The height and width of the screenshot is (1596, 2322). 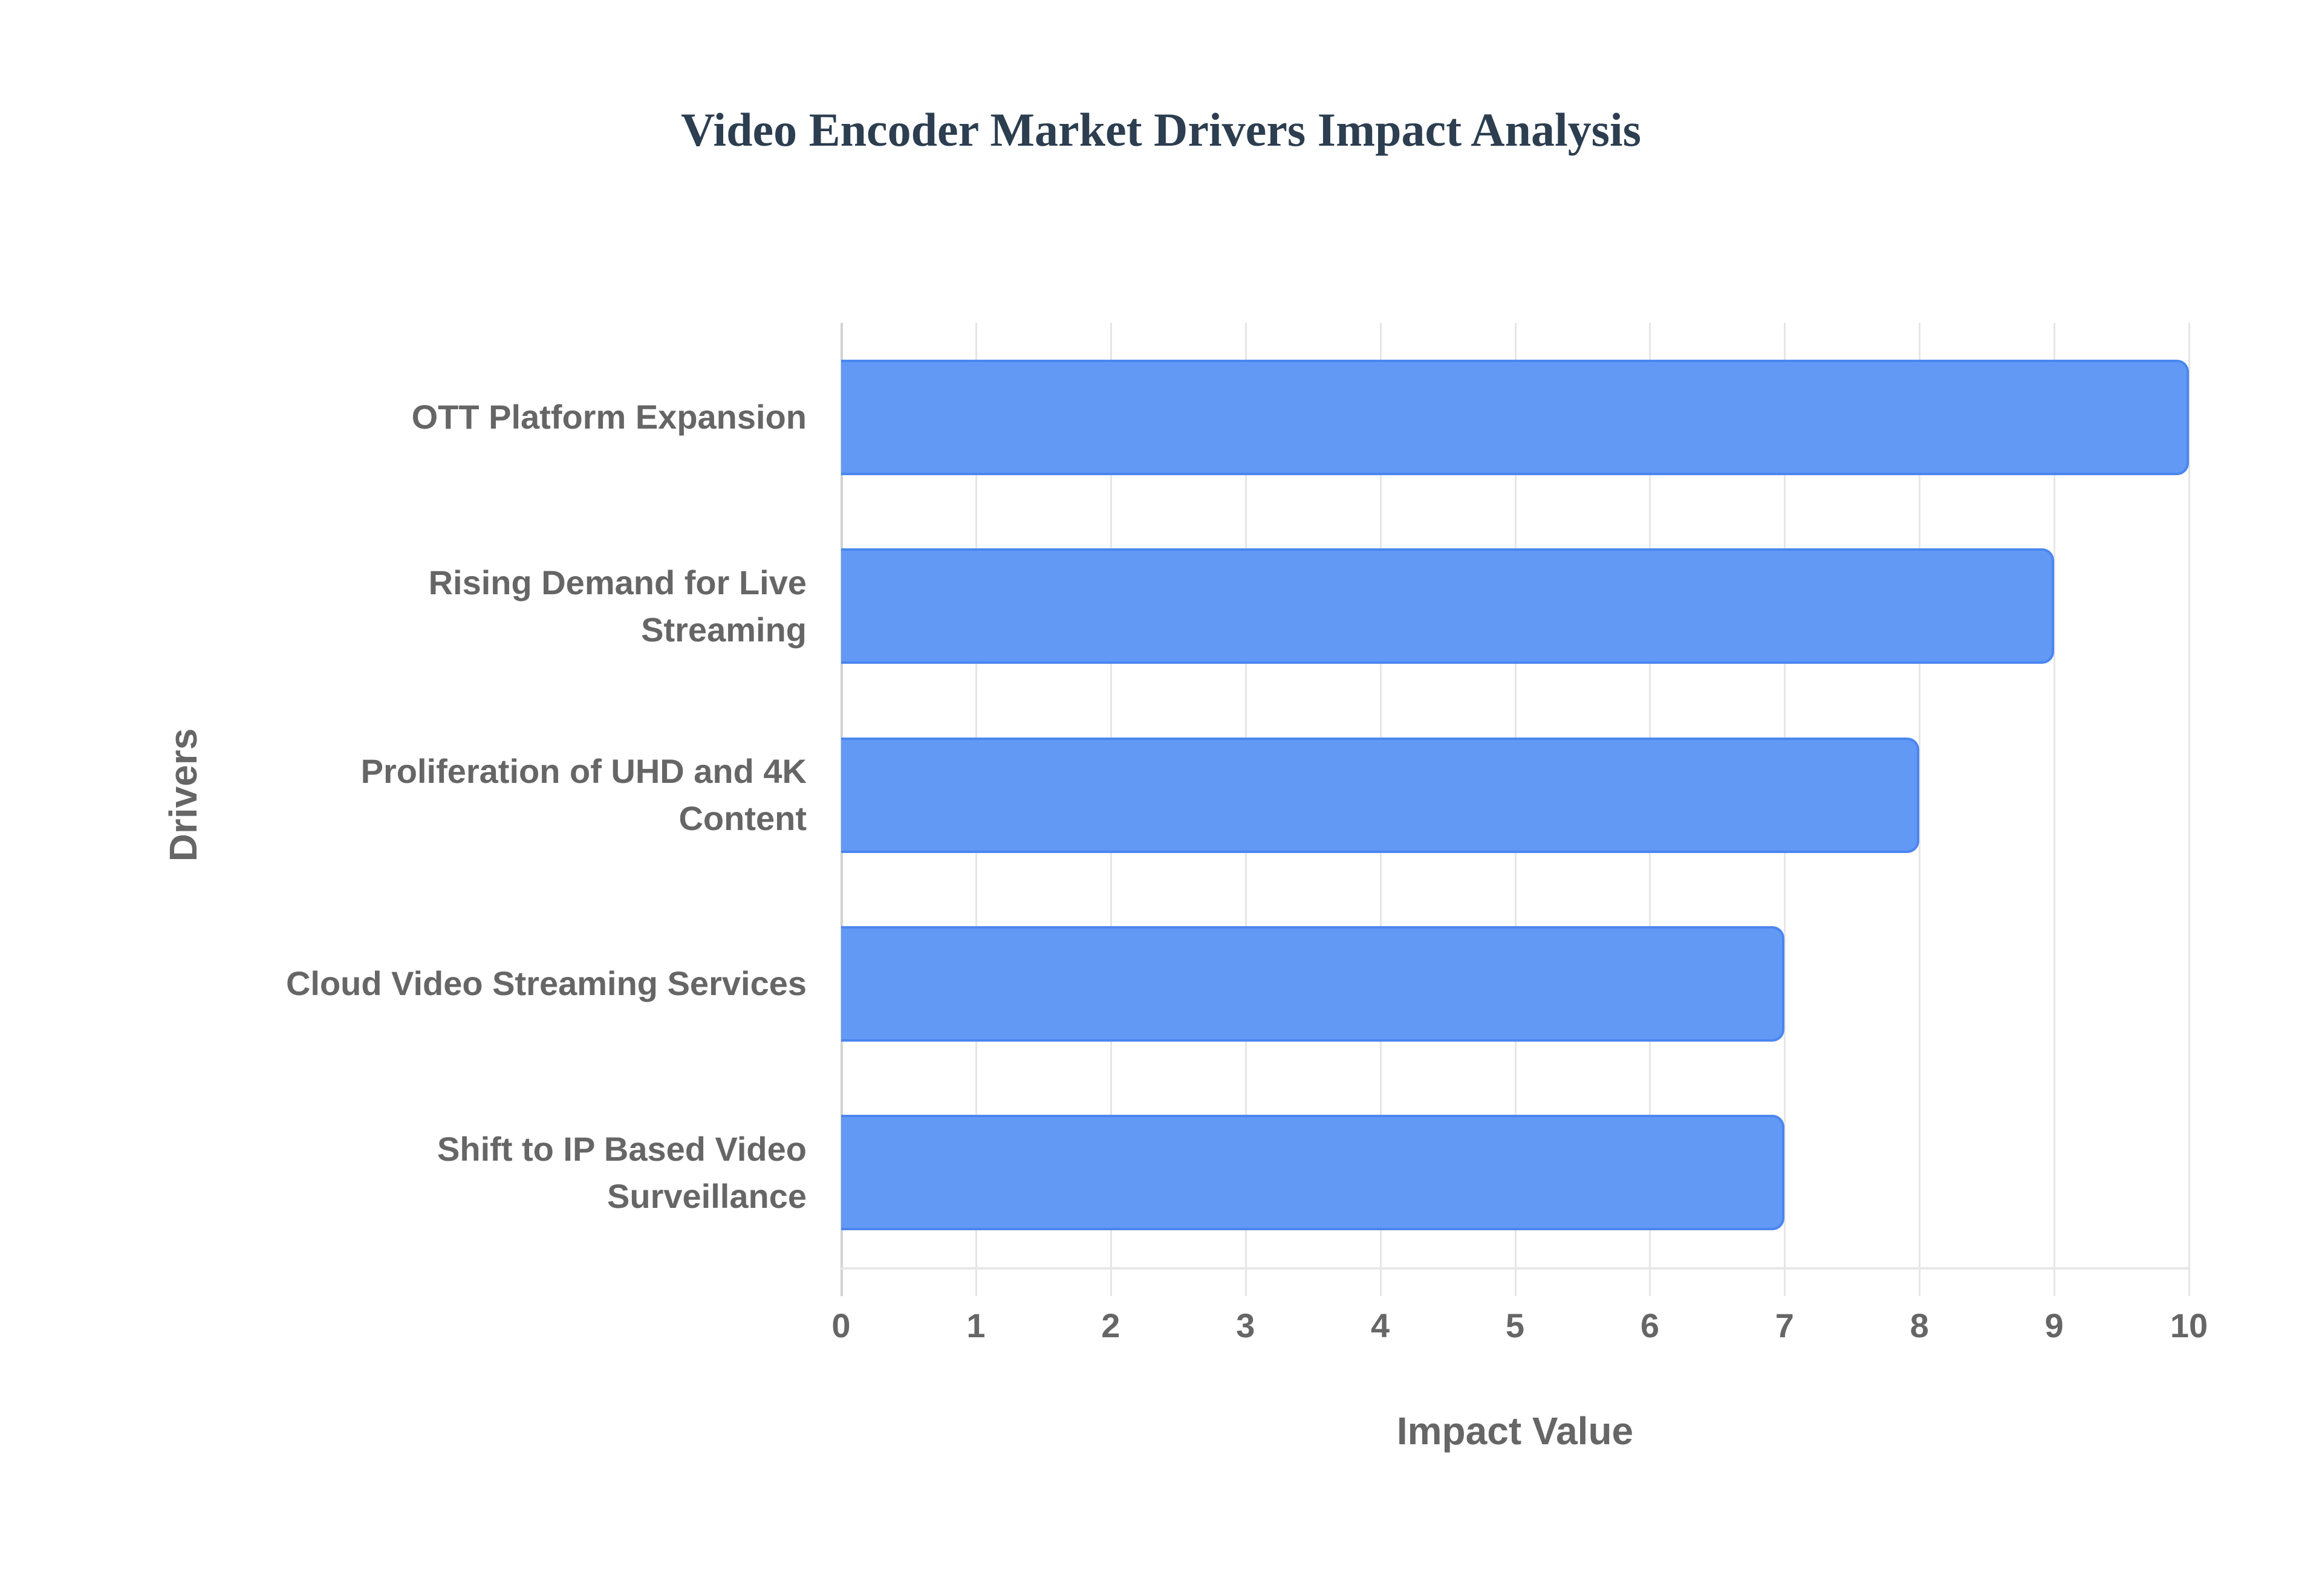 What do you see at coordinates (743, 818) in the screenshot?
I see `y-category-label-line: Content` at bounding box center [743, 818].